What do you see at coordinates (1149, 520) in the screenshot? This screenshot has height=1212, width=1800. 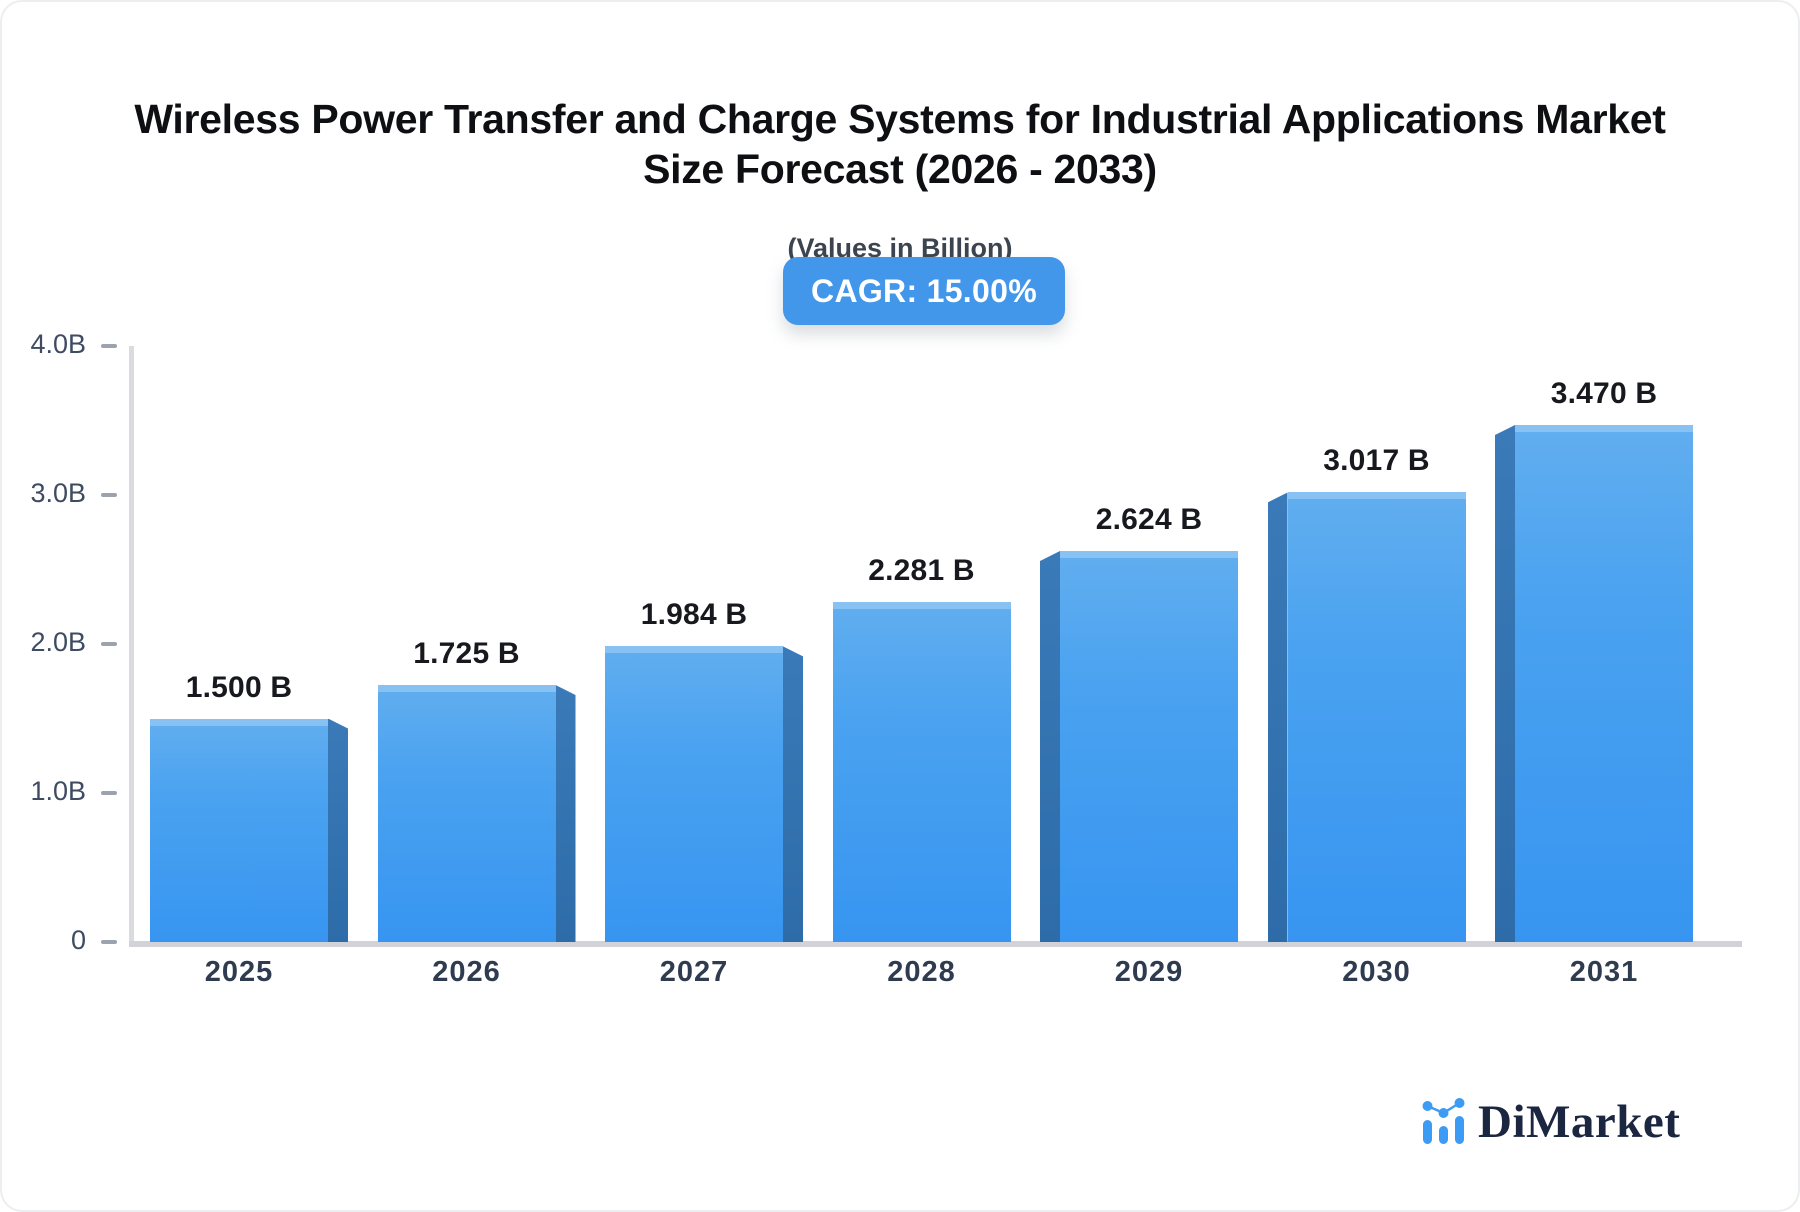 I see `bar-value-label-2029: 2.624 B` at bounding box center [1149, 520].